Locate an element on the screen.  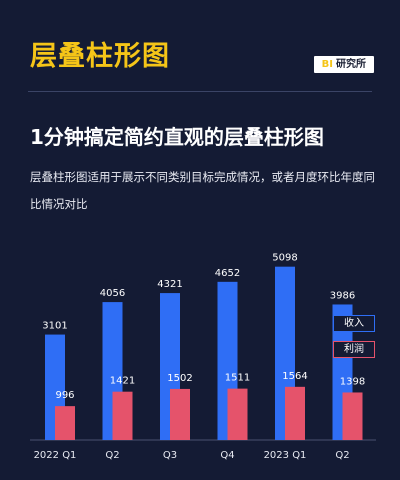
data-label-profit: 1398 is located at coordinates (352, 381).